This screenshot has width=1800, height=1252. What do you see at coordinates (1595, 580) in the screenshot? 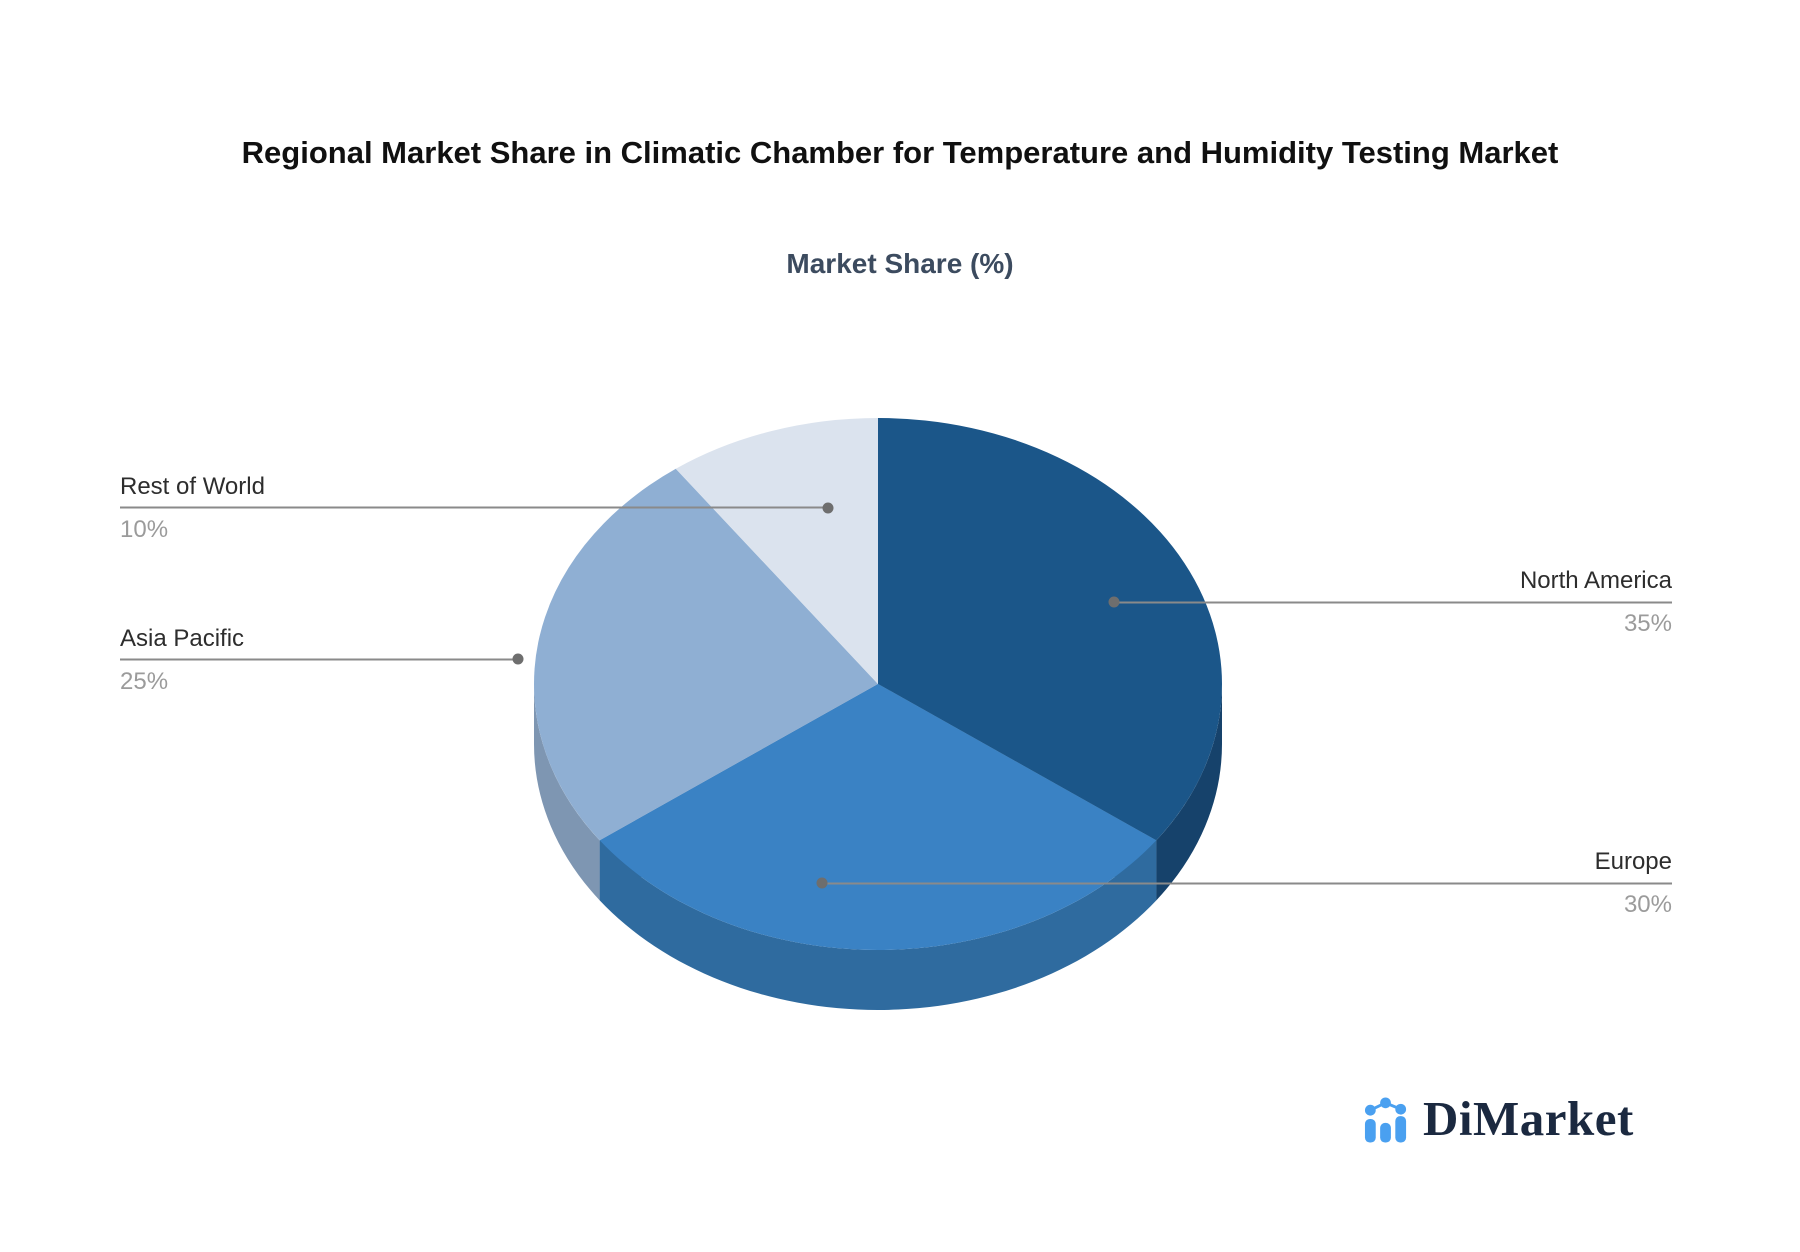
I see `slice-label: North America` at bounding box center [1595, 580].